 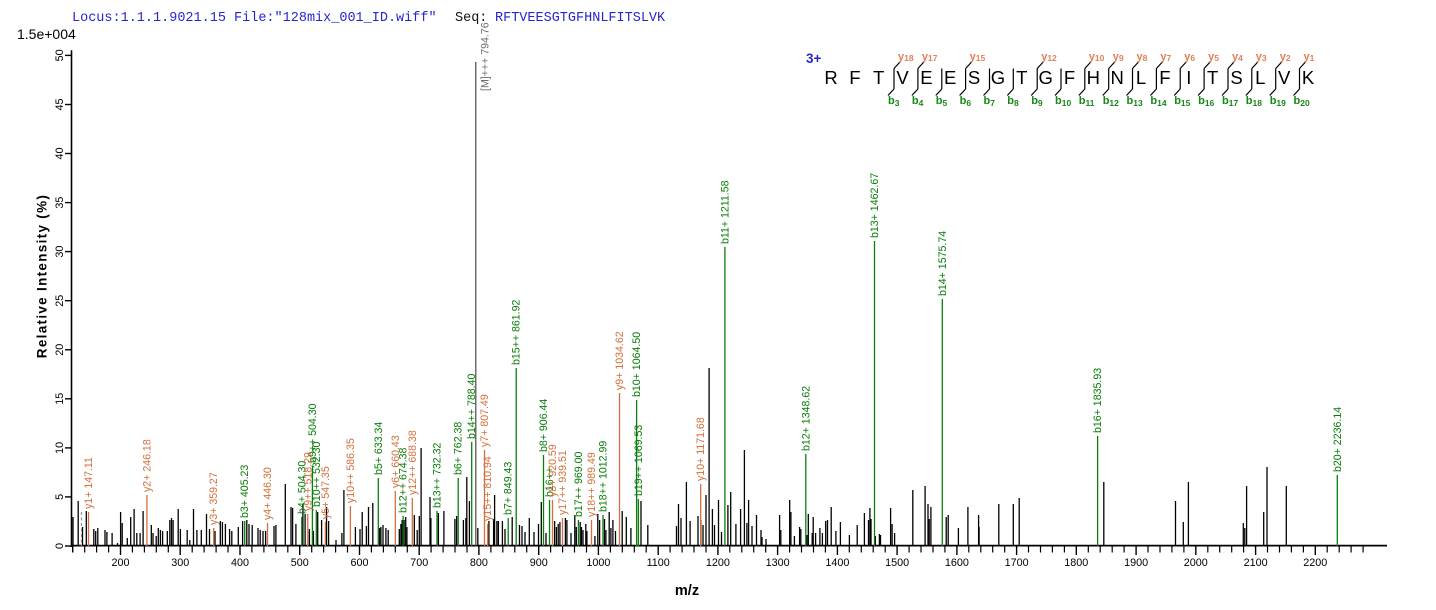 What do you see at coordinates (1013, 101) in the screenshot?
I see `svg-text: b8` at bounding box center [1013, 101].